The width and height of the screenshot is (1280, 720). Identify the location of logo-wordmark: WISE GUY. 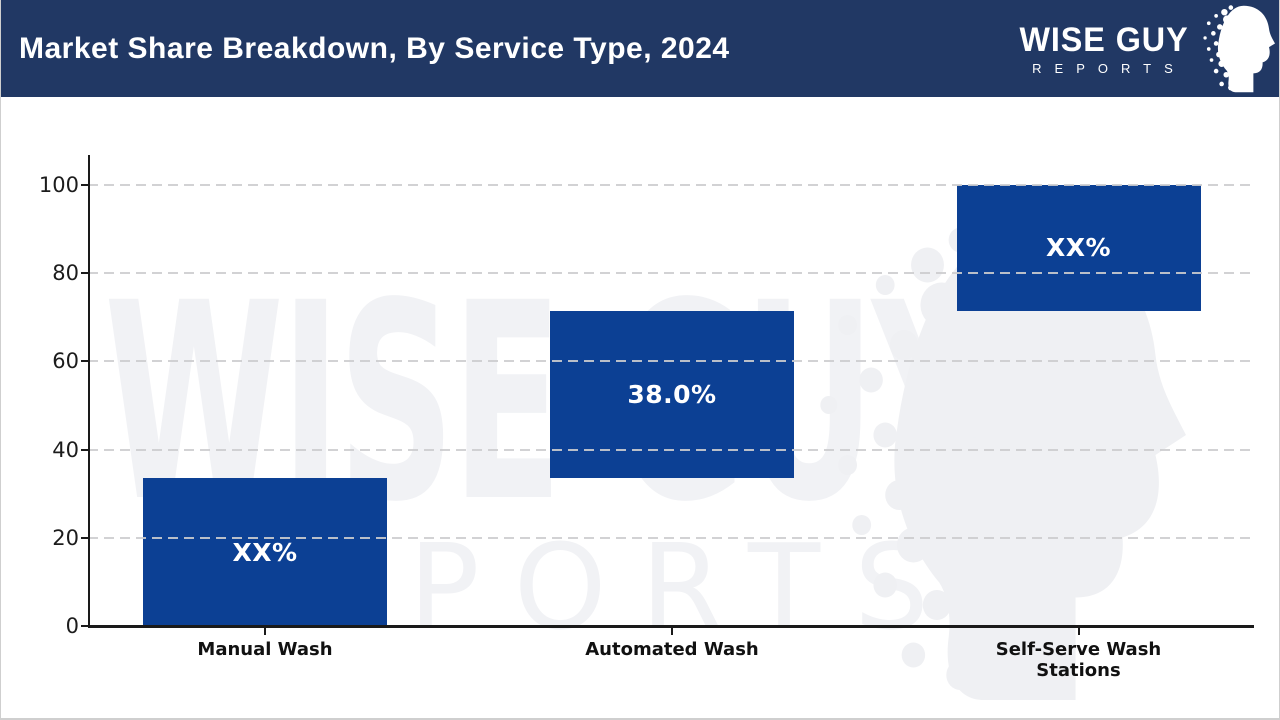
(1104, 40).